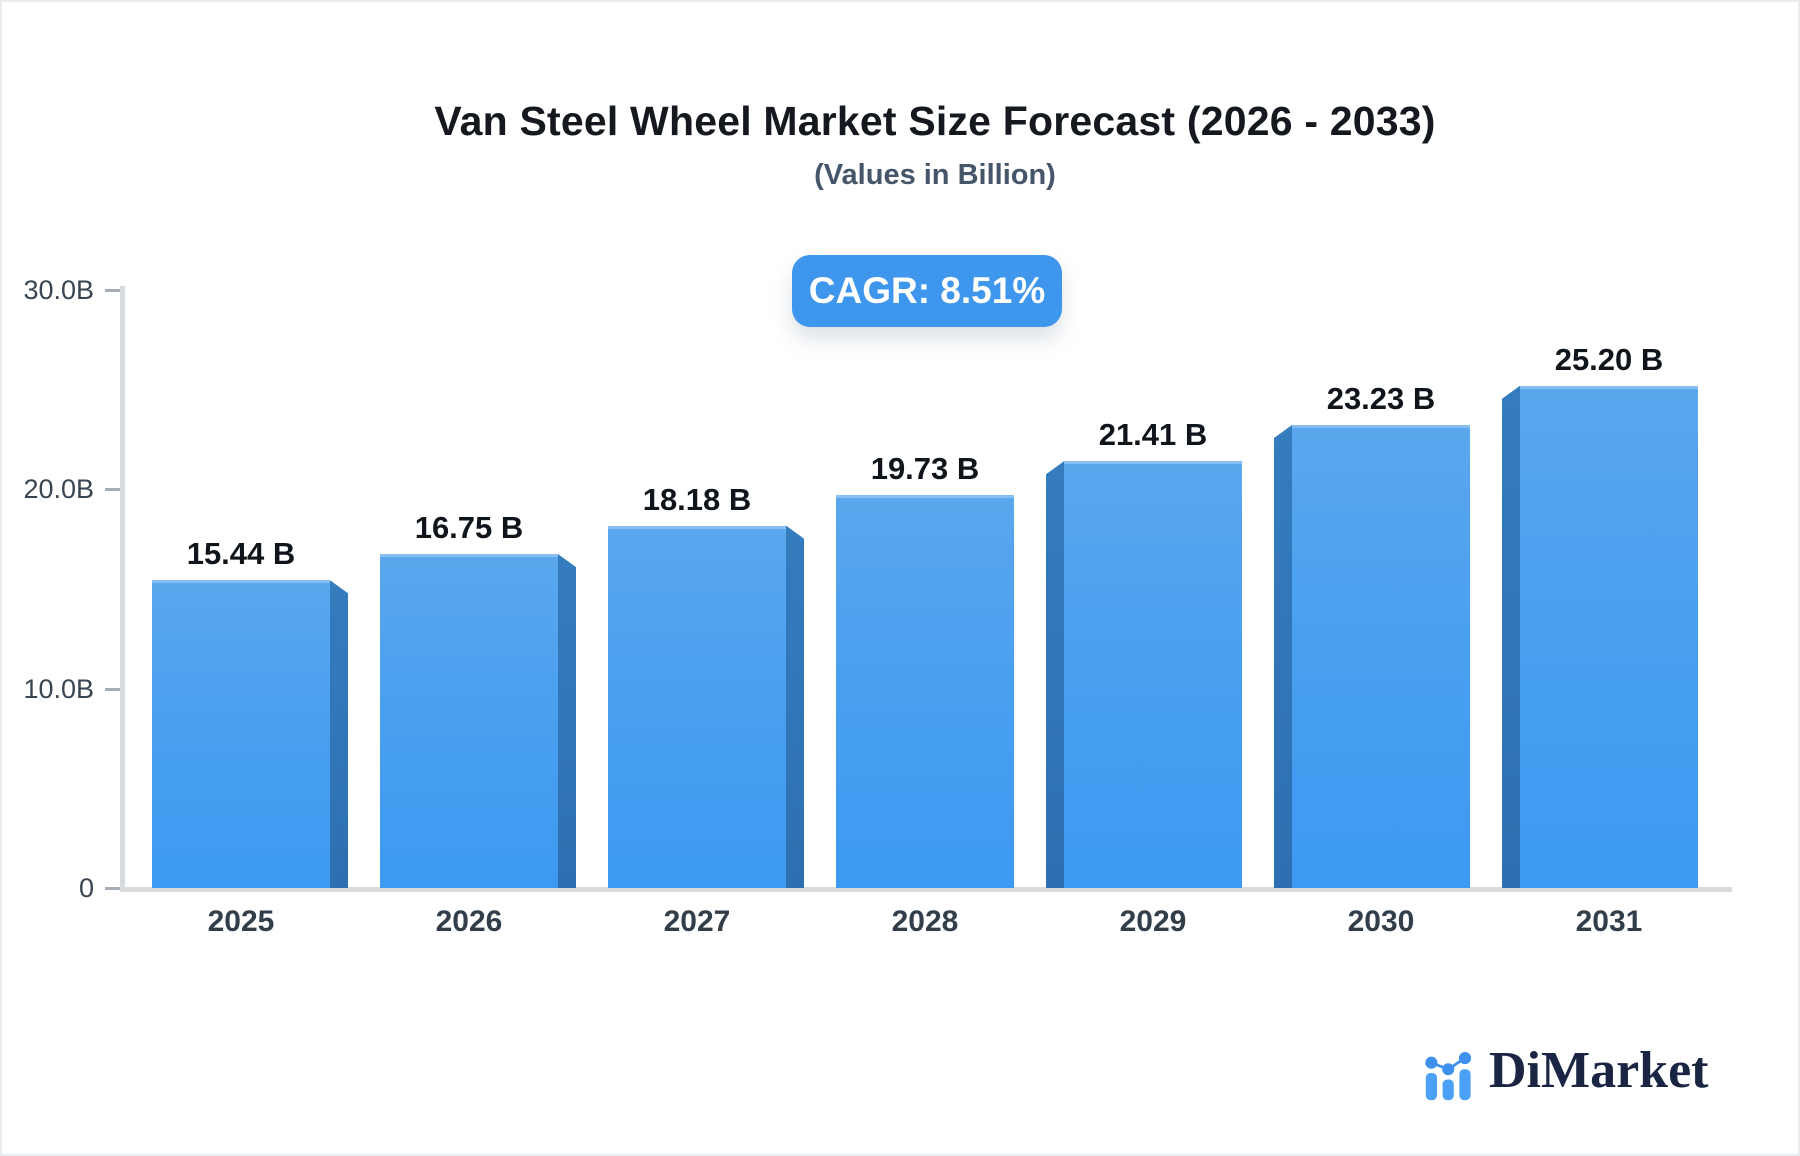 Image resolution: width=1800 pixels, height=1156 pixels. What do you see at coordinates (1609, 359) in the screenshot?
I see `bar-value-label: 25.20 B` at bounding box center [1609, 359].